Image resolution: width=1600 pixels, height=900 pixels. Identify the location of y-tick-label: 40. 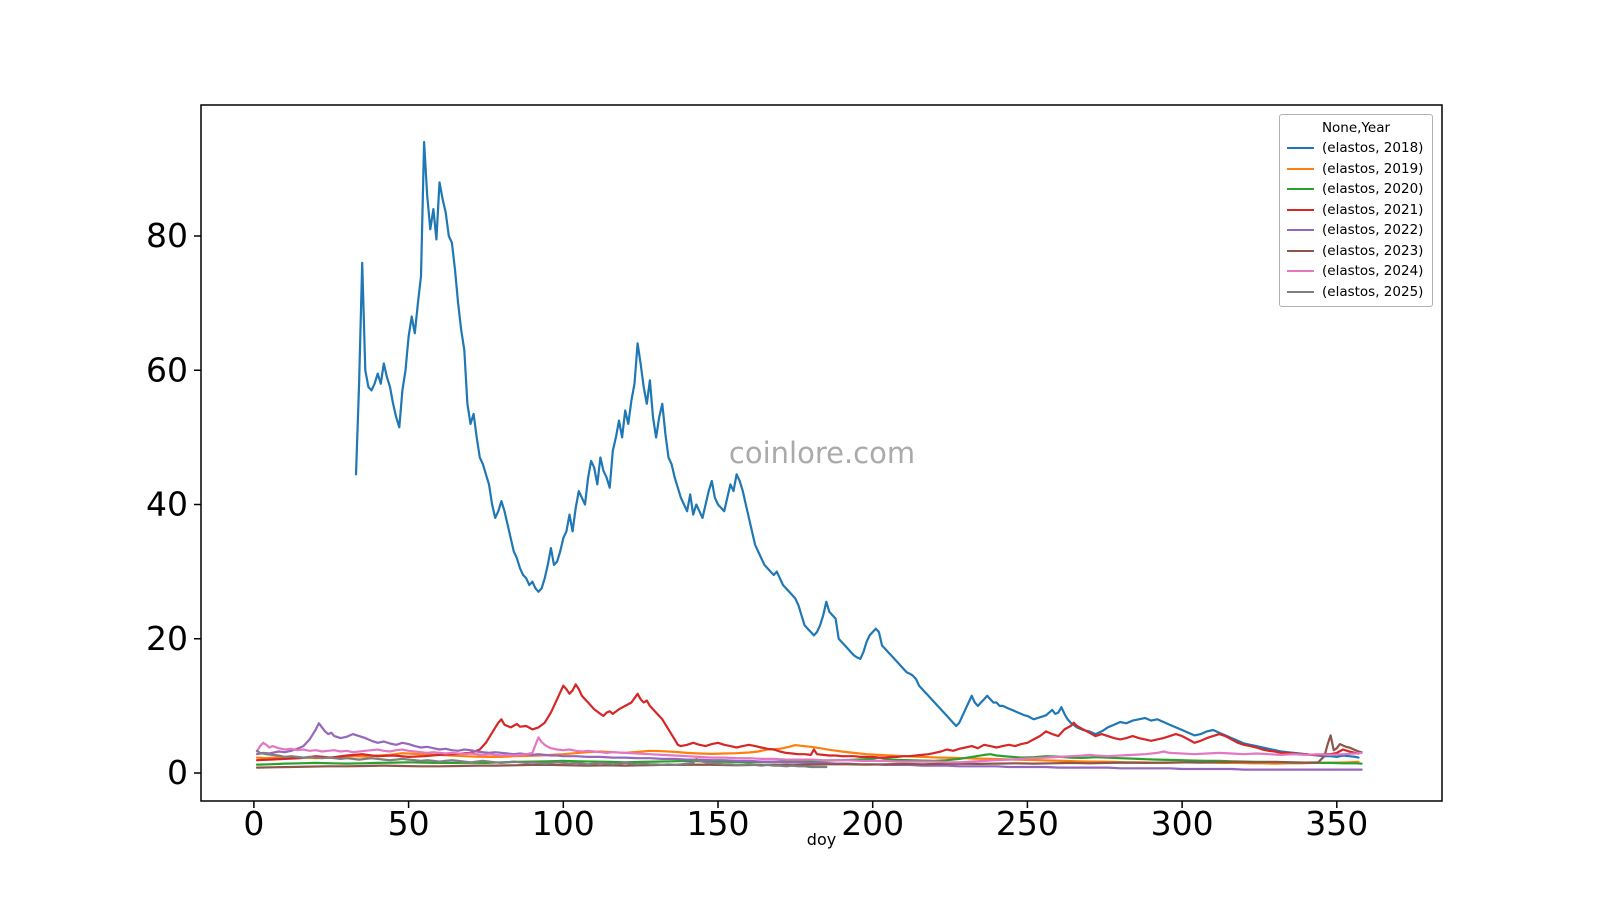
(167, 504).